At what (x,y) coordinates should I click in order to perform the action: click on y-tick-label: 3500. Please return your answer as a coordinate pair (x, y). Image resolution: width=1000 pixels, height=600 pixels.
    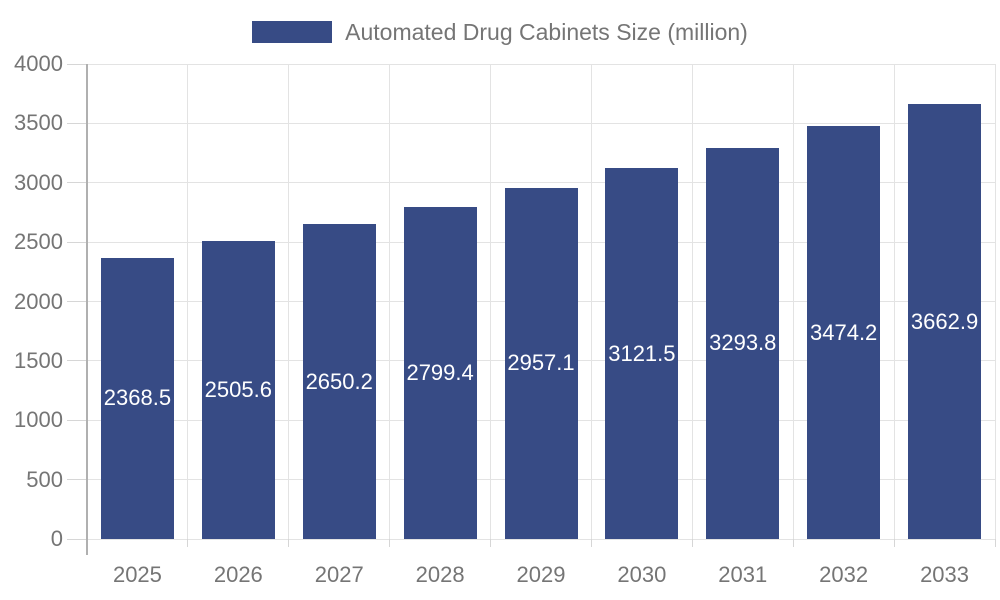
    Looking at the image, I should click on (38, 123).